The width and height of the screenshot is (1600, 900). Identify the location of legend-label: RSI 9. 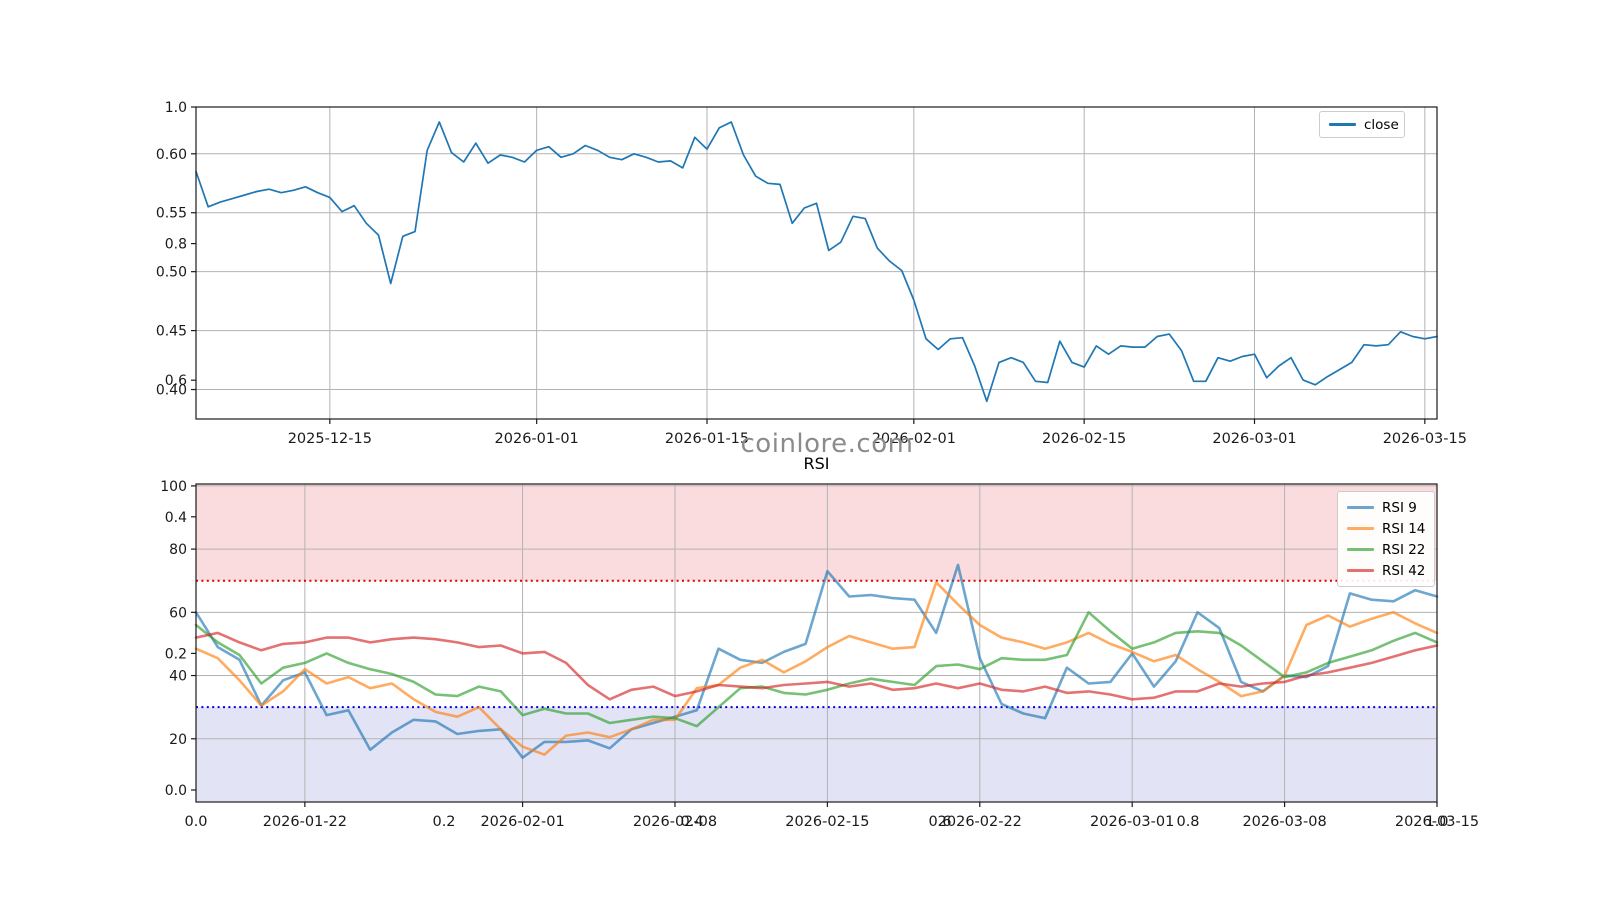
(1399, 507).